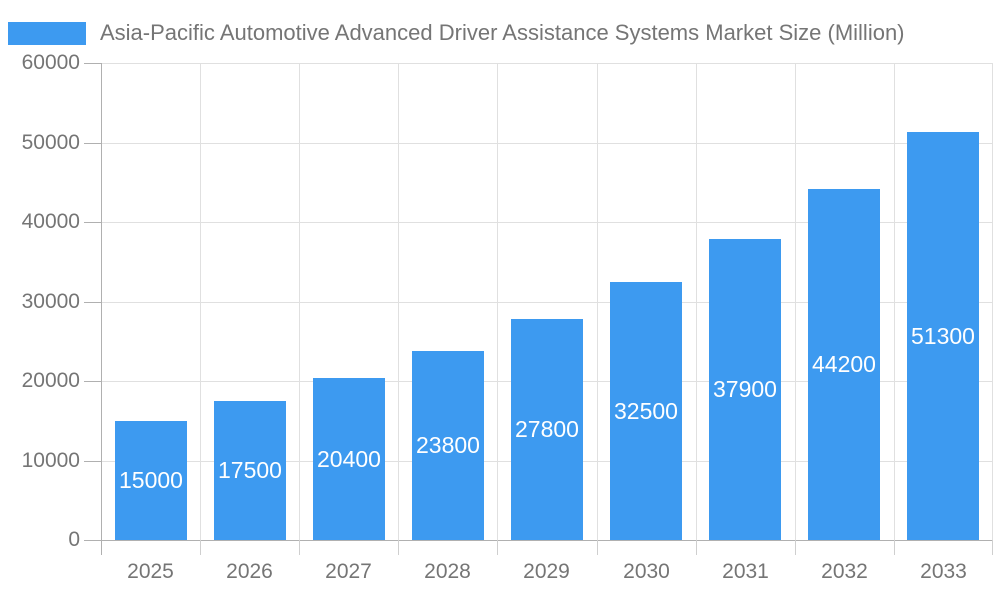  What do you see at coordinates (546, 571) in the screenshot?
I see `x-axis-tick-label: 2029` at bounding box center [546, 571].